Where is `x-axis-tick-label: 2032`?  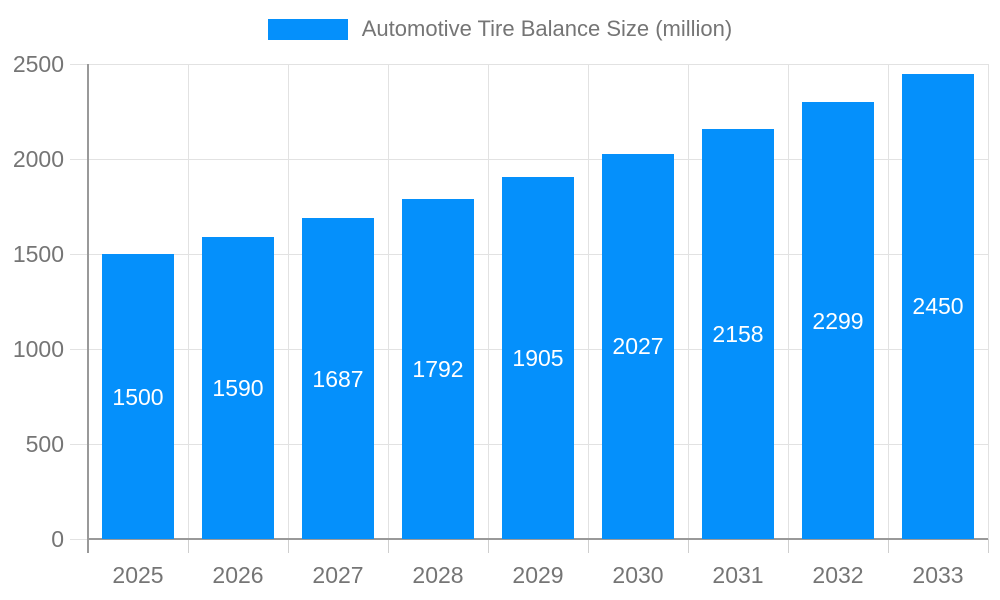 x-axis-tick-label: 2032 is located at coordinates (838, 575).